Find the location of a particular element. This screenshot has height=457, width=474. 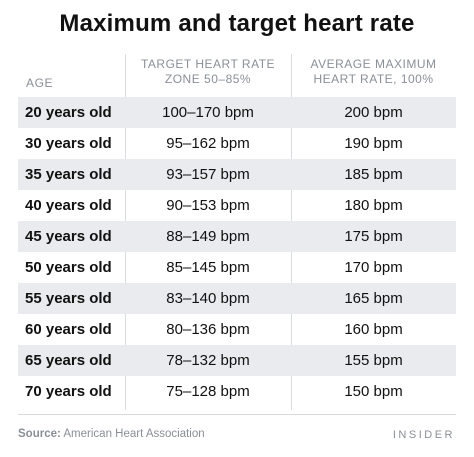

header-target-zone-line2: ZONE 50–85% is located at coordinates (208, 79).